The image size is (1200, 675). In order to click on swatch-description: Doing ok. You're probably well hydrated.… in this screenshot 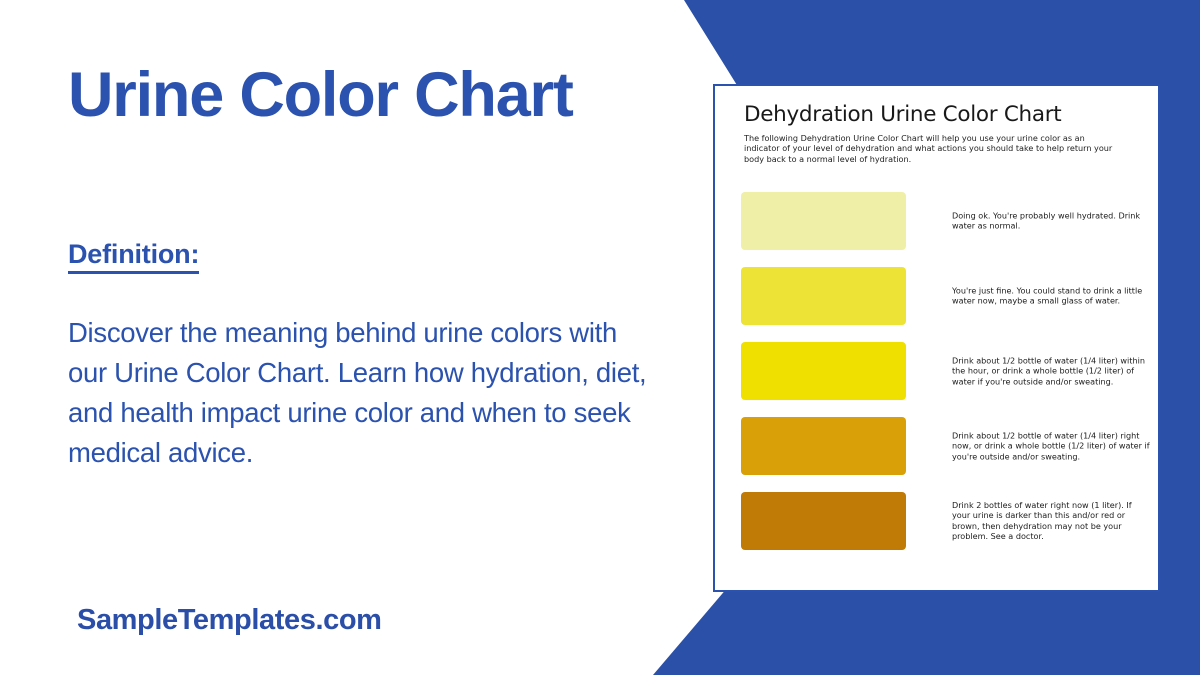, I will do `click(1046, 220)`.